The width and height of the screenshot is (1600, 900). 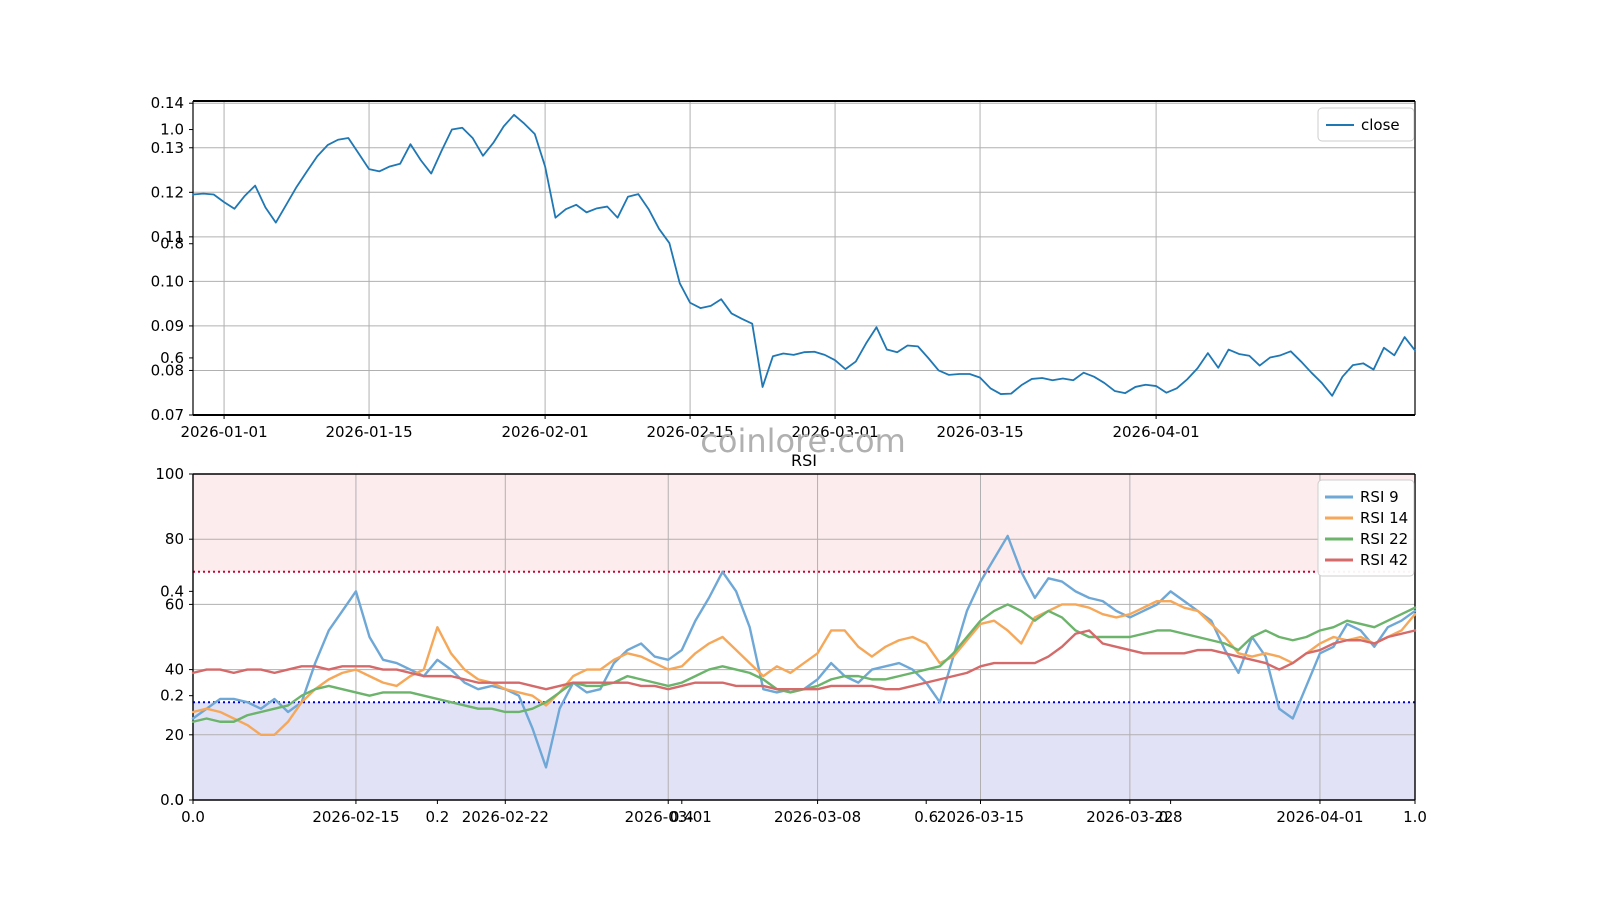 What do you see at coordinates (980, 817) in the screenshot?
I see `rsi-x-tick-label: 2026-03-15` at bounding box center [980, 817].